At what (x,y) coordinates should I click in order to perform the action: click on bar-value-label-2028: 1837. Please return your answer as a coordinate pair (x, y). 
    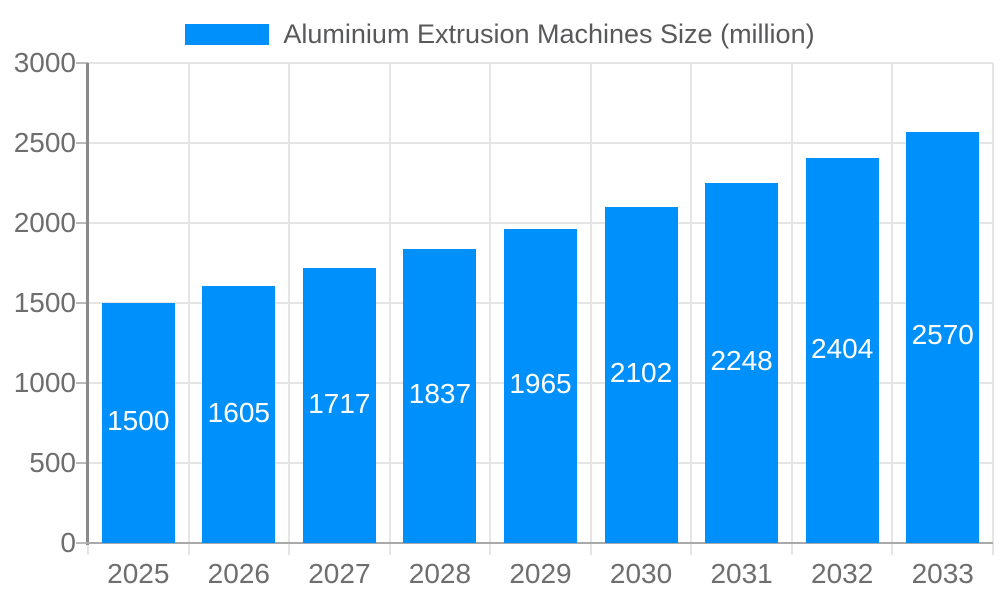
    Looking at the image, I should click on (440, 394).